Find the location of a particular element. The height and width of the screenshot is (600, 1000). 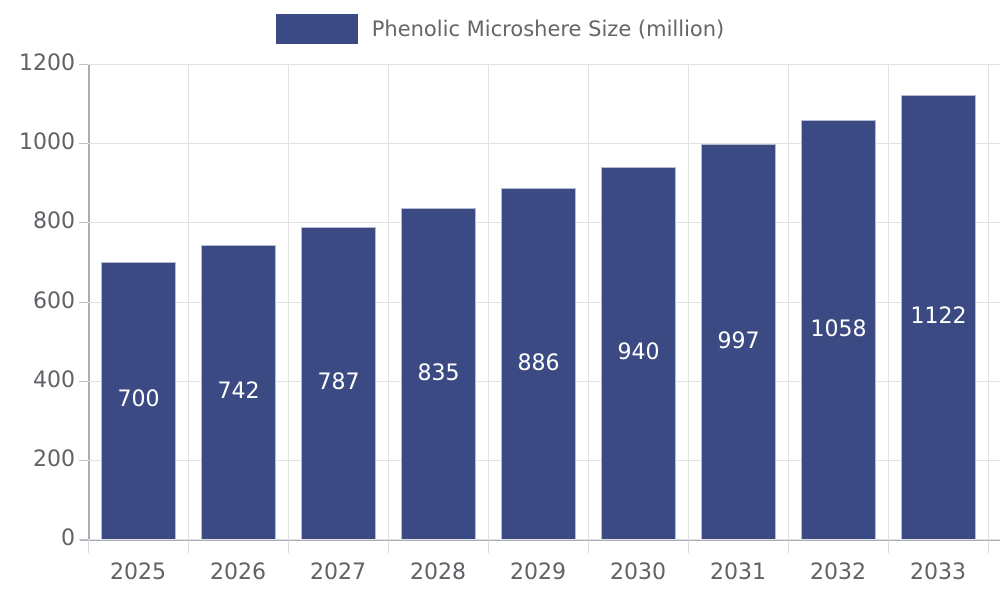

x-axis-tick-label: 2029 is located at coordinates (538, 572).